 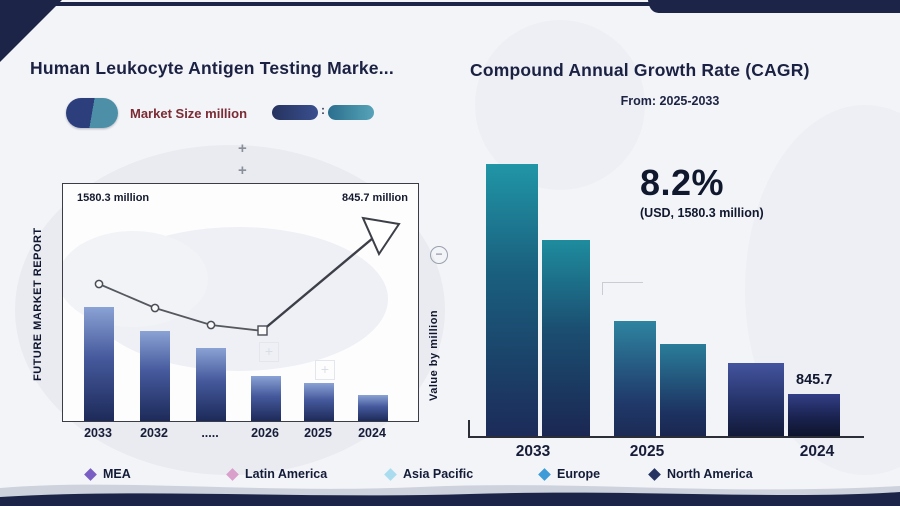 I want to click on x-label-2032: 2032, so click(x=154, y=433).